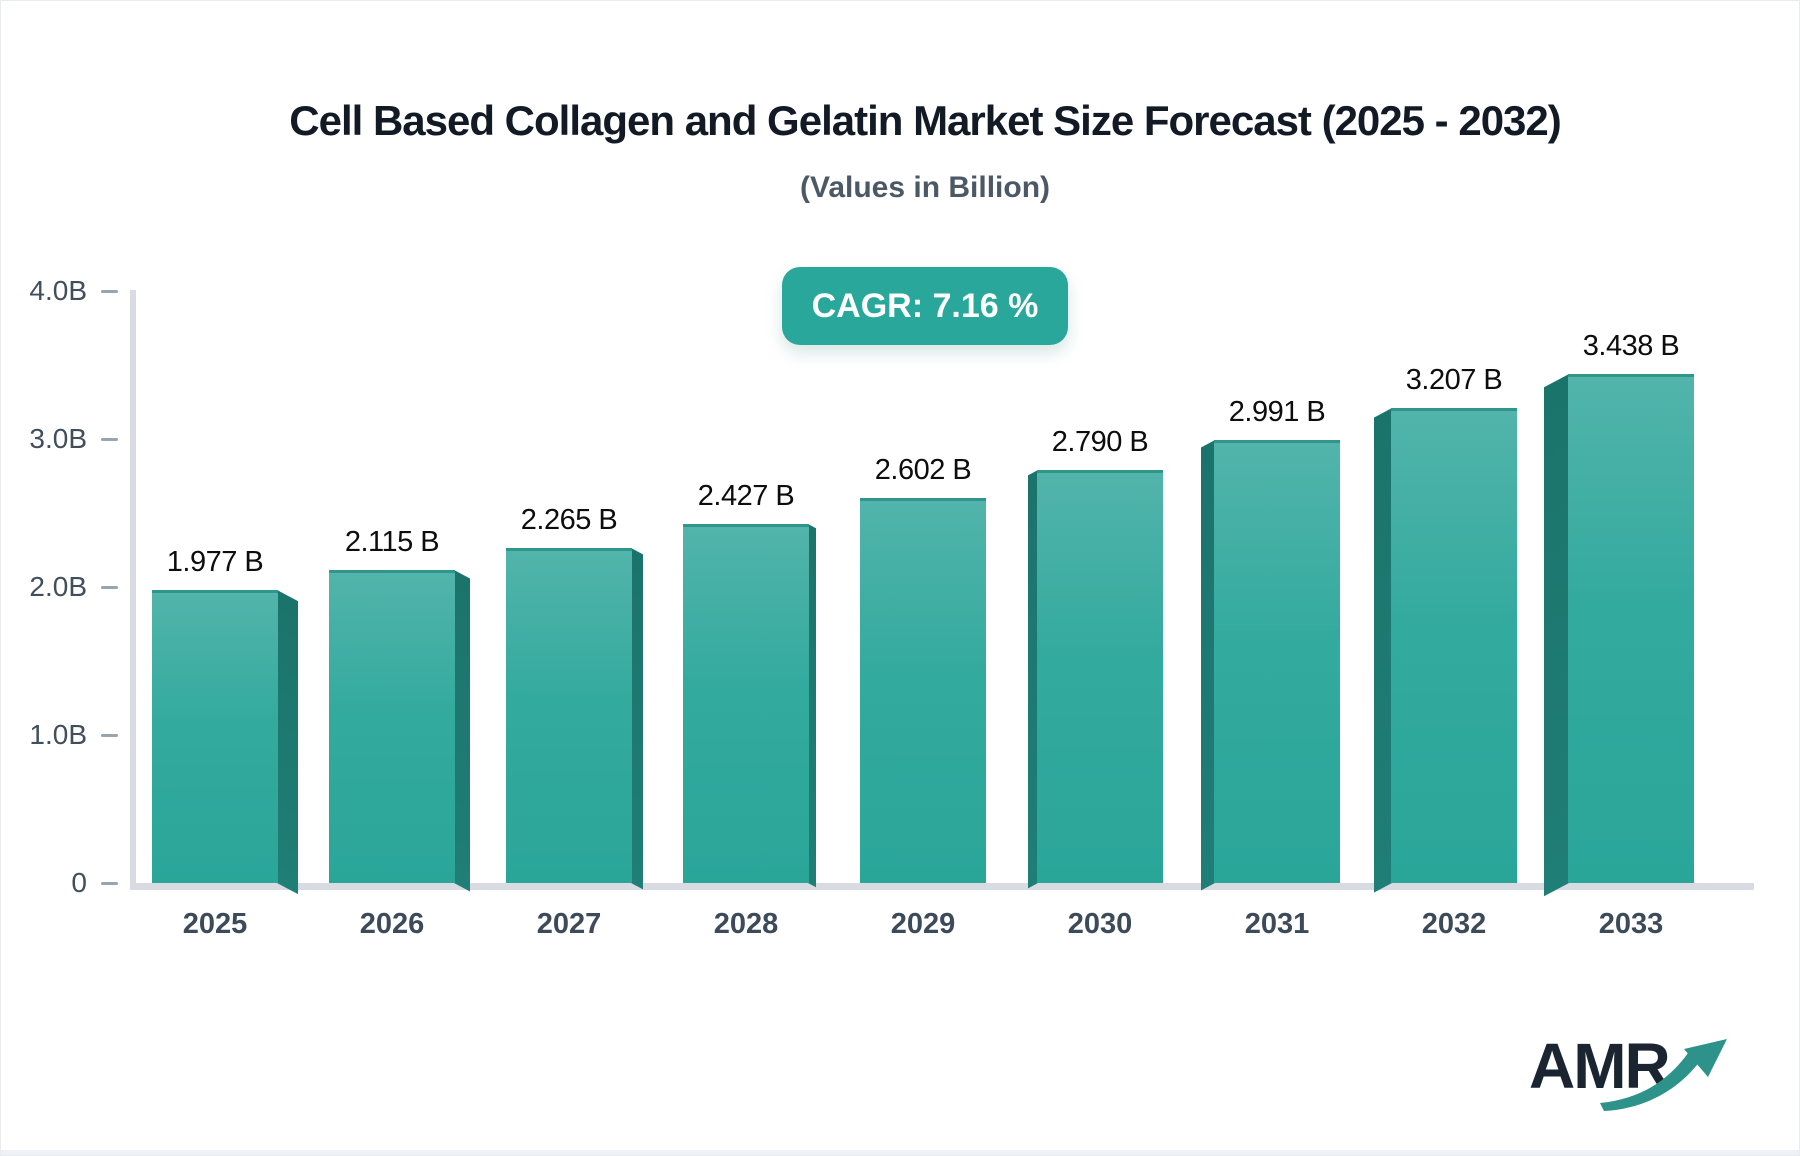 This screenshot has height=1156, width=1800. I want to click on growth-arrow-icon, so click(1663, 1075).